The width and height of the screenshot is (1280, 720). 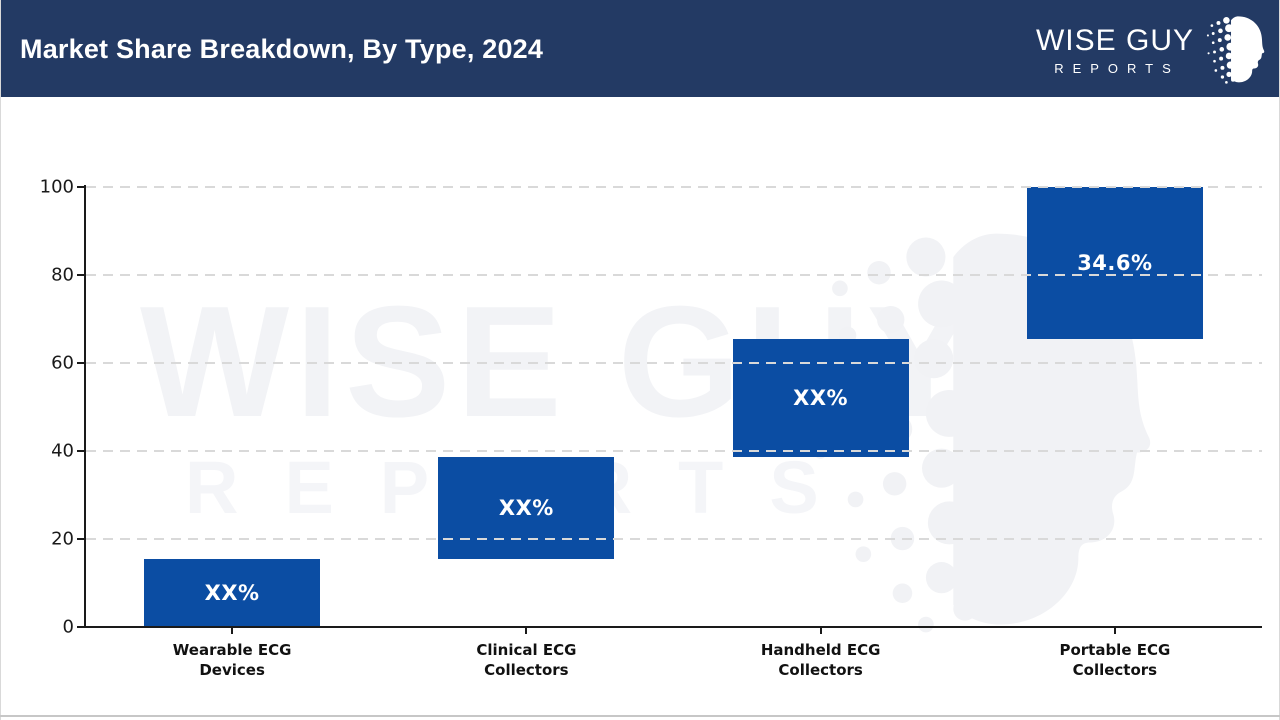 What do you see at coordinates (282, 49) in the screenshot?
I see `page-title: Market Share Breakdown, By Type, 2024` at bounding box center [282, 49].